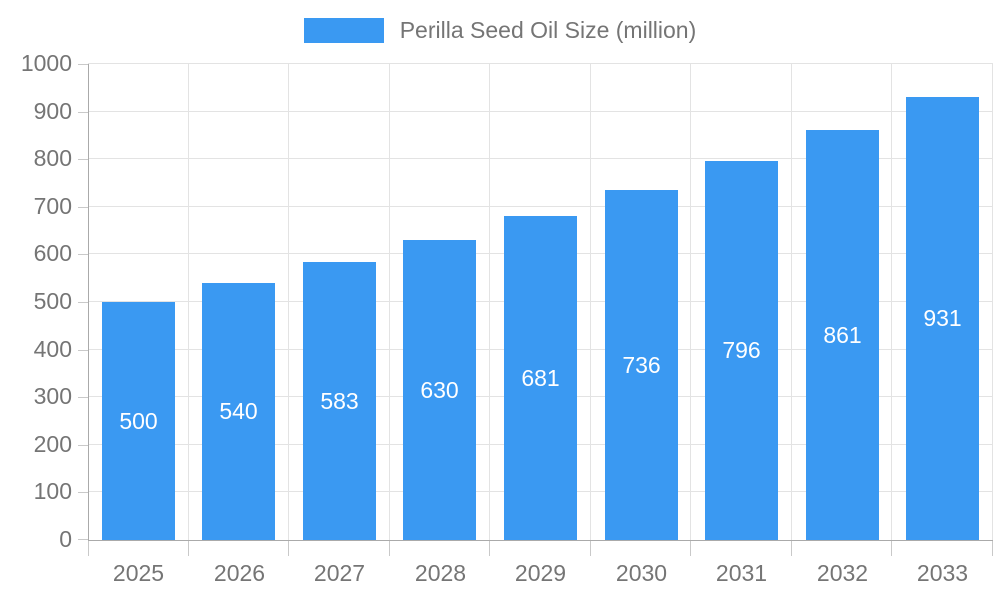  Describe the element at coordinates (343, 30) in the screenshot. I see `legend-swatch` at that location.